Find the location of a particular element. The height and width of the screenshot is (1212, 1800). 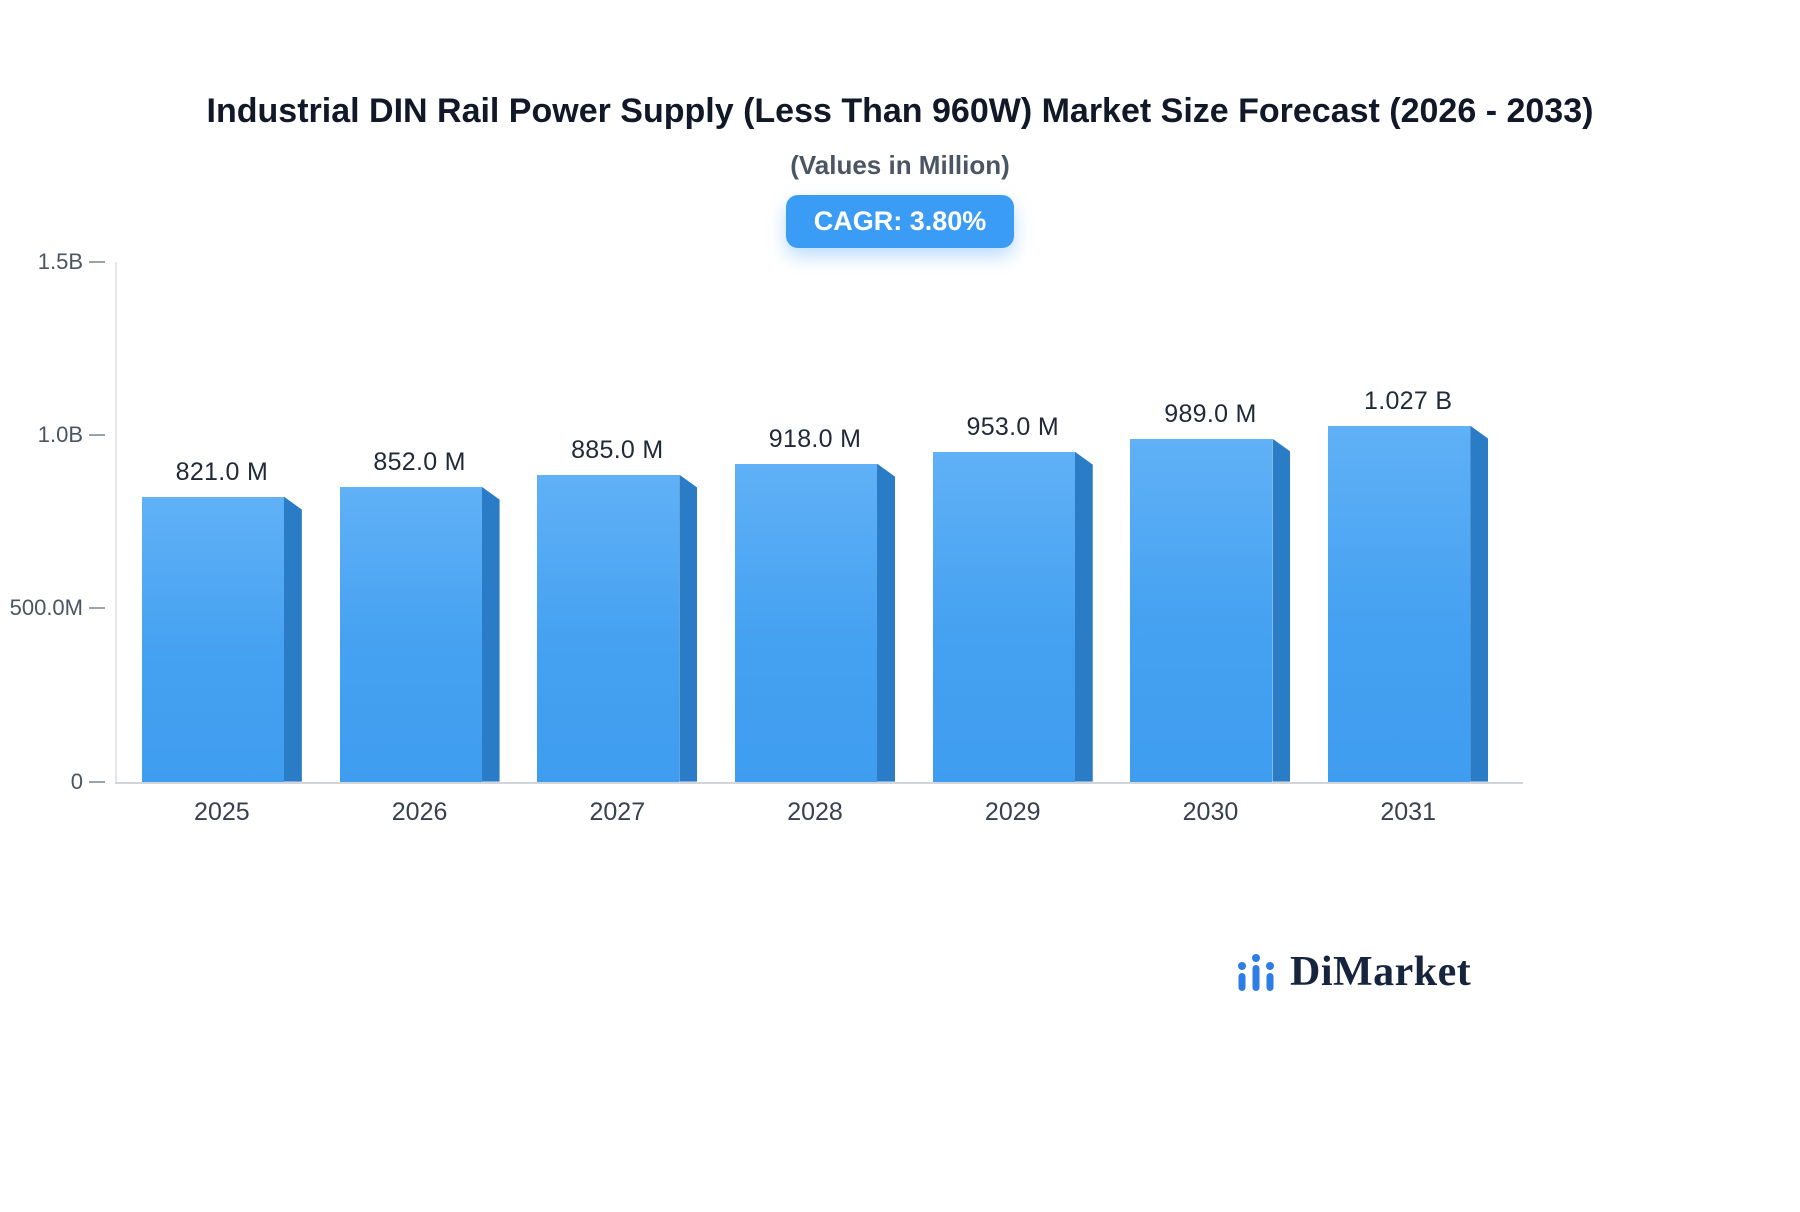

x-axis-line is located at coordinates (819, 782).